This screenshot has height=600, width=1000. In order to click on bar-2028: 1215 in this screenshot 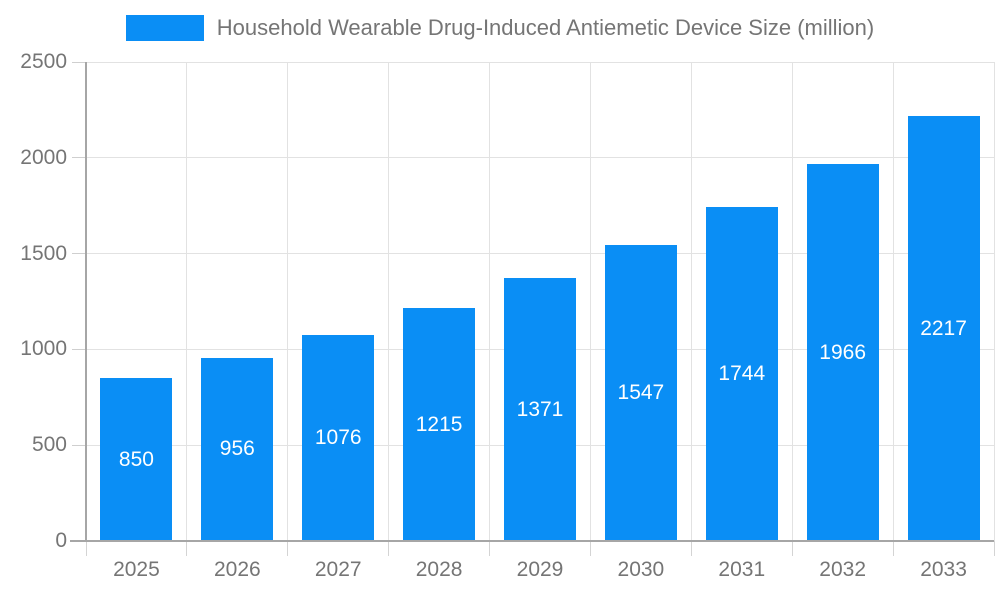, I will do `click(439, 424)`.